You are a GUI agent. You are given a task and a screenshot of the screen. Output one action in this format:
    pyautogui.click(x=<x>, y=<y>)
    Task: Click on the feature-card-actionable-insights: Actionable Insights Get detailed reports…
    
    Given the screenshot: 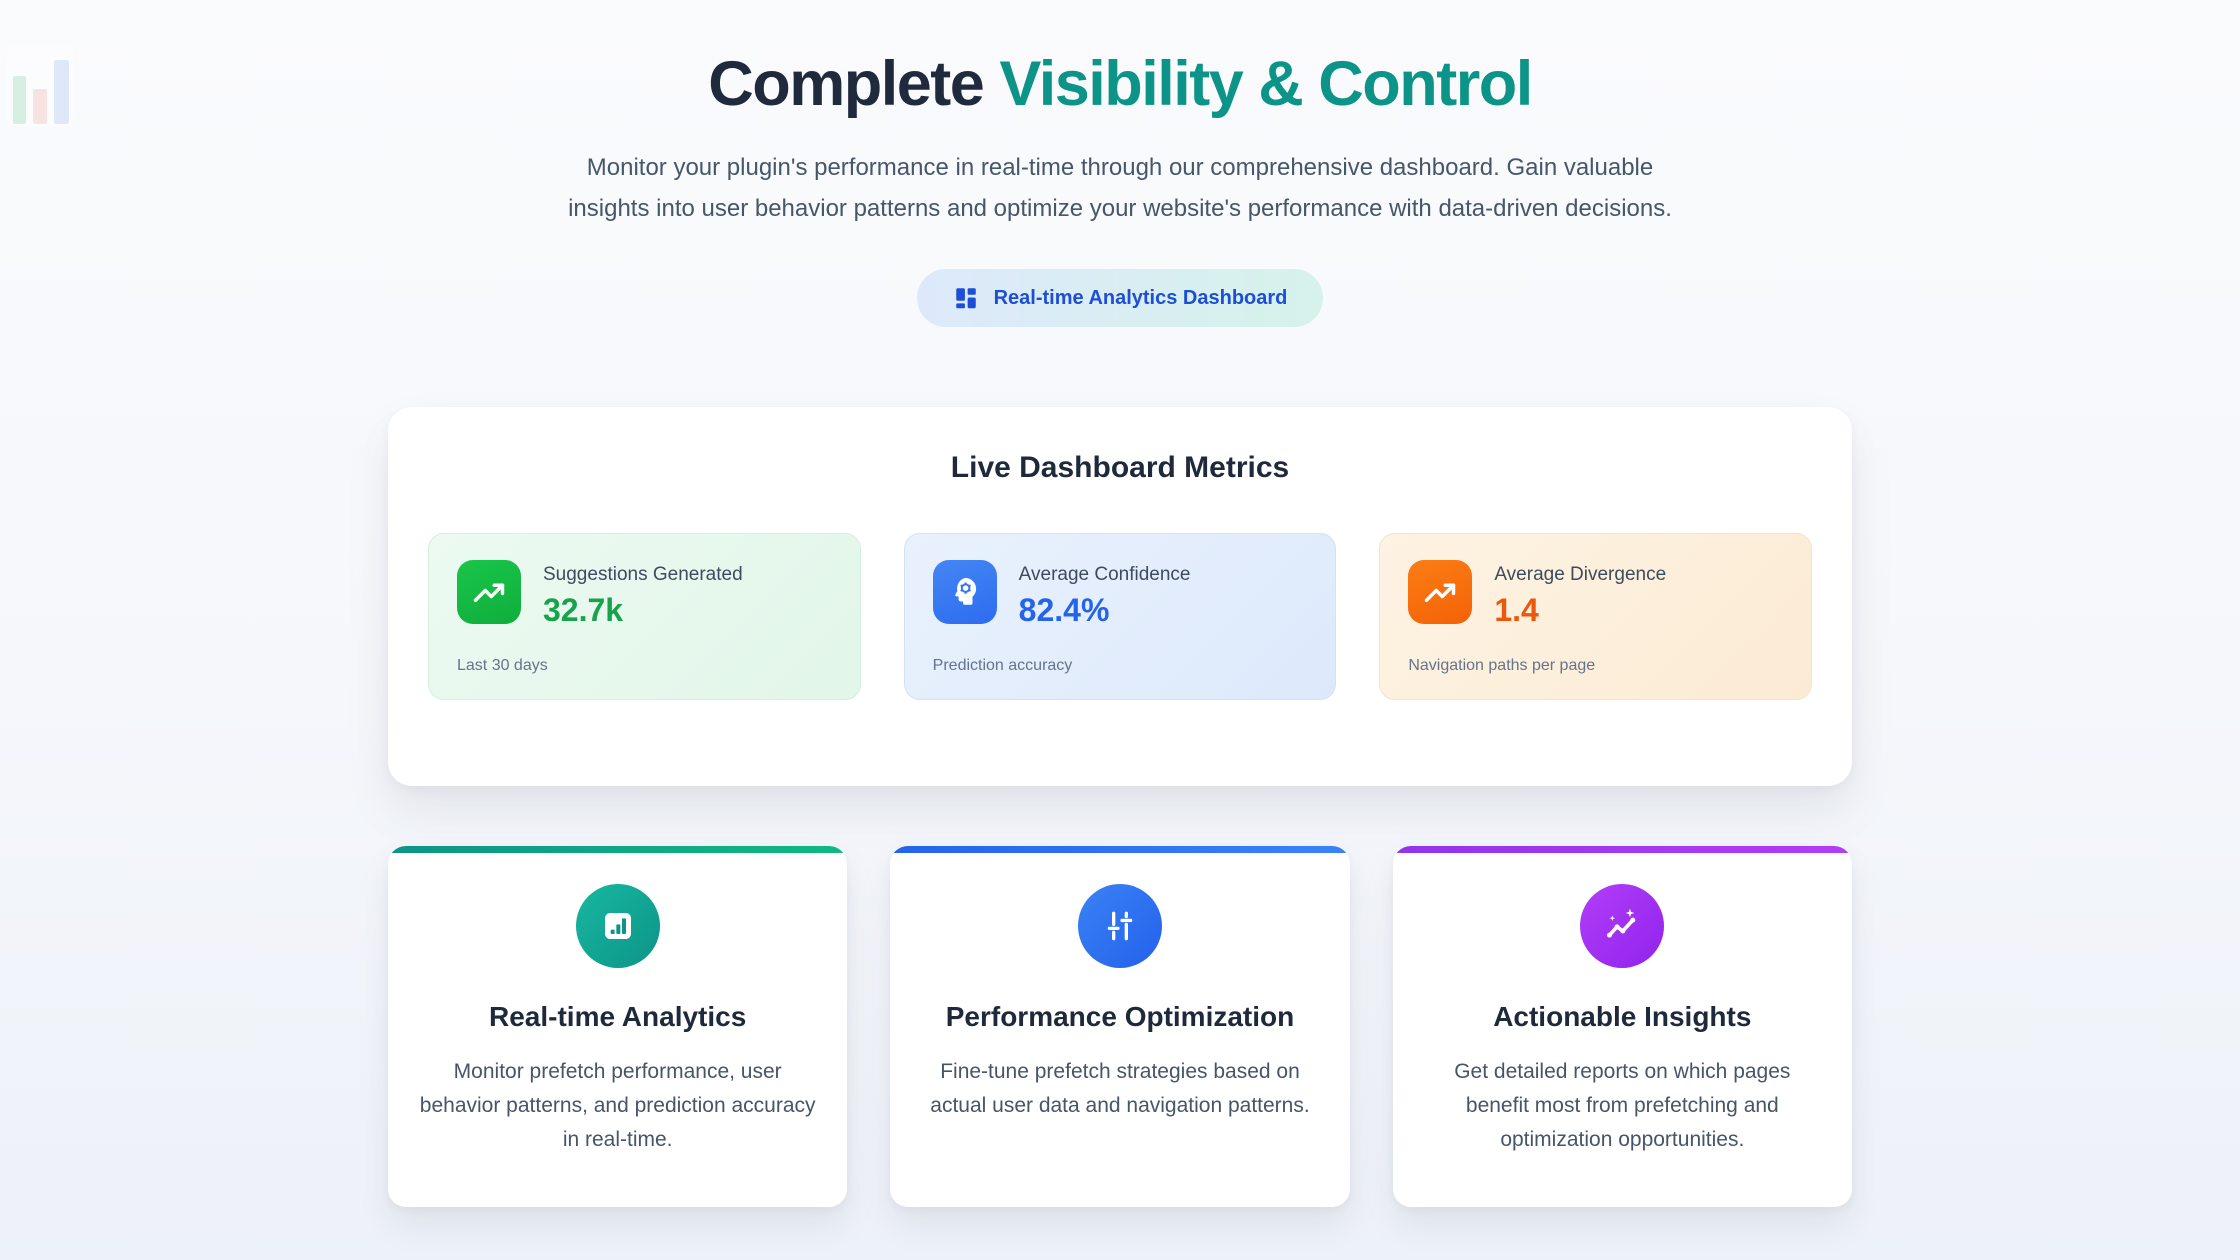 What is the action you would take?
    pyautogui.click(x=1622, y=1026)
    